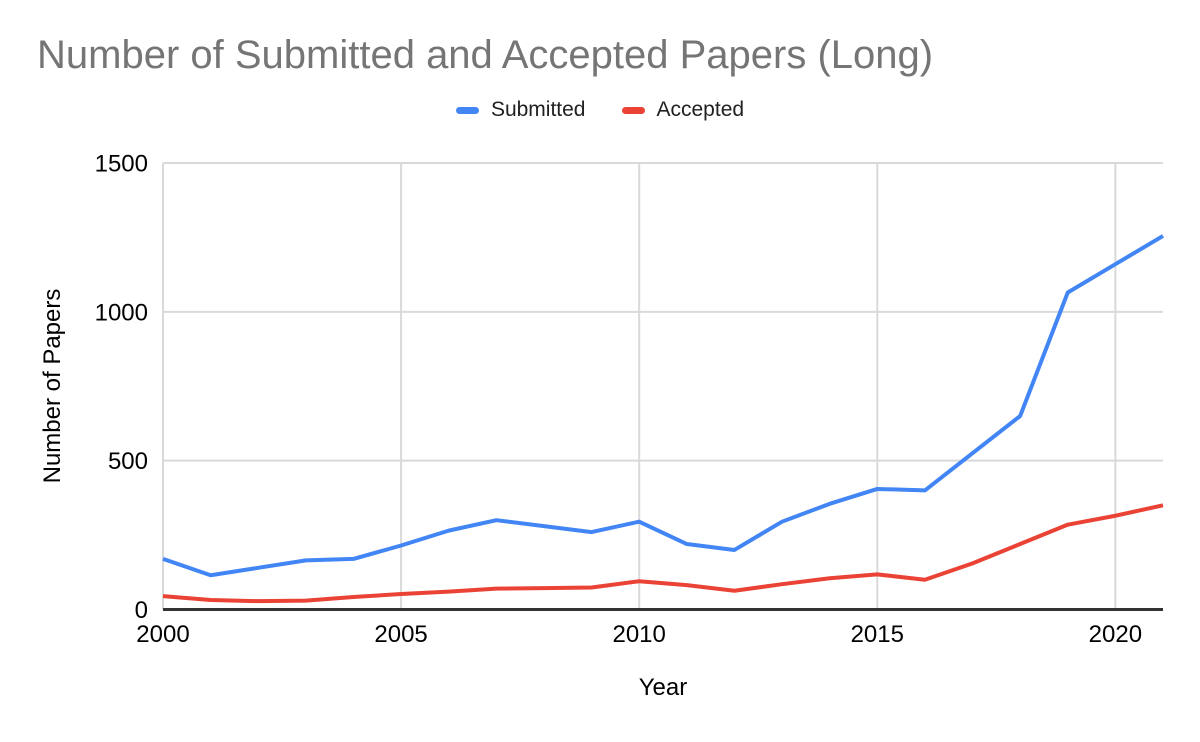 The width and height of the screenshot is (1200, 742). What do you see at coordinates (162, 634) in the screenshot?
I see `x-tick-label: 2000` at bounding box center [162, 634].